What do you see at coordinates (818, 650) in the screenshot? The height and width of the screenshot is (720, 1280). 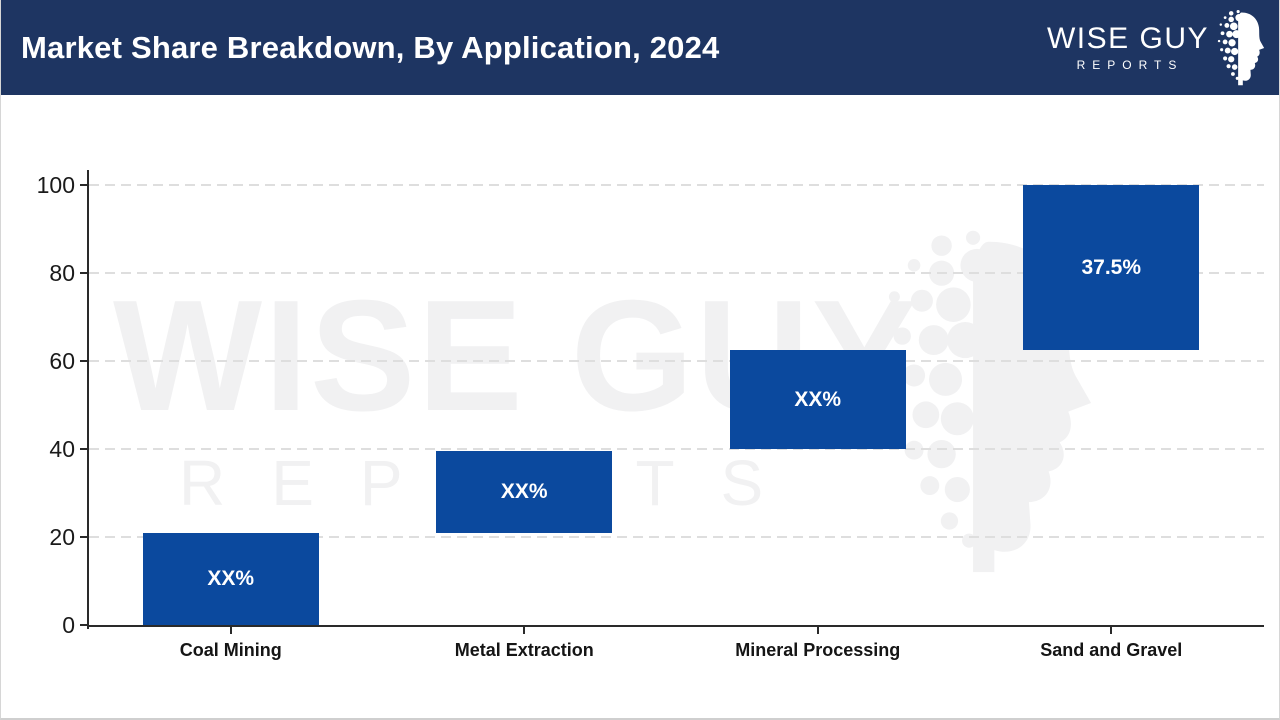 I see `x-category-label: Mineral Processing` at bounding box center [818, 650].